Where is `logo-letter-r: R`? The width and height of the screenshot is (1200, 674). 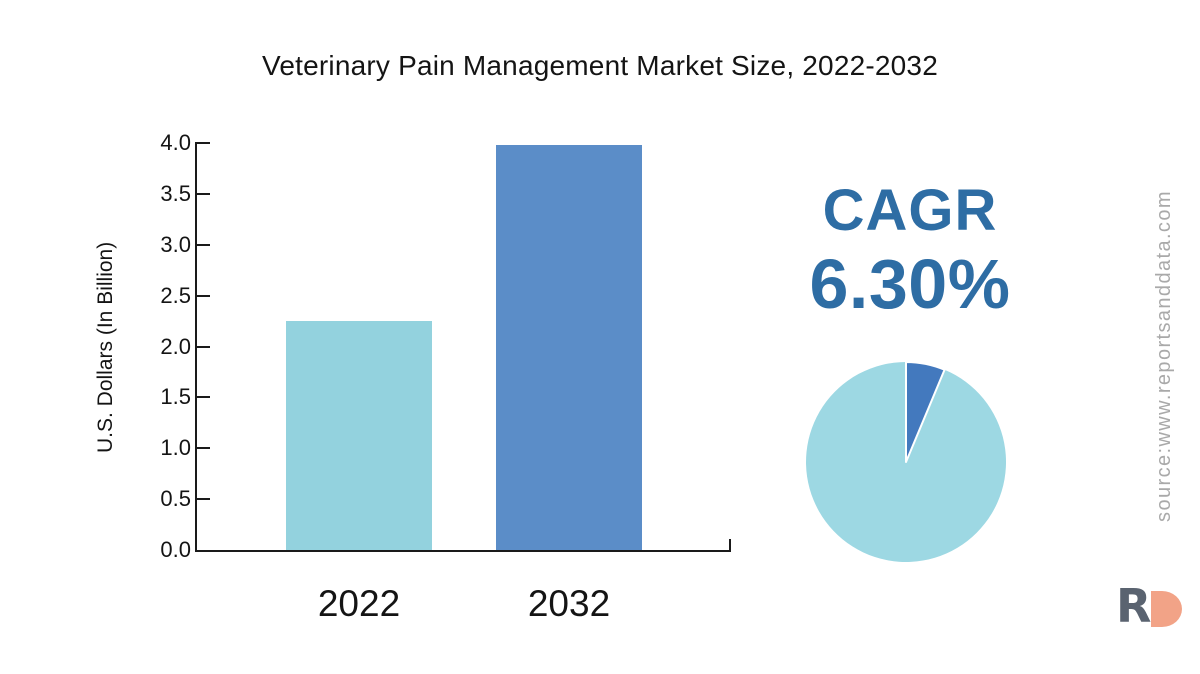
logo-letter-r: R is located at coordinates (1134, 606).